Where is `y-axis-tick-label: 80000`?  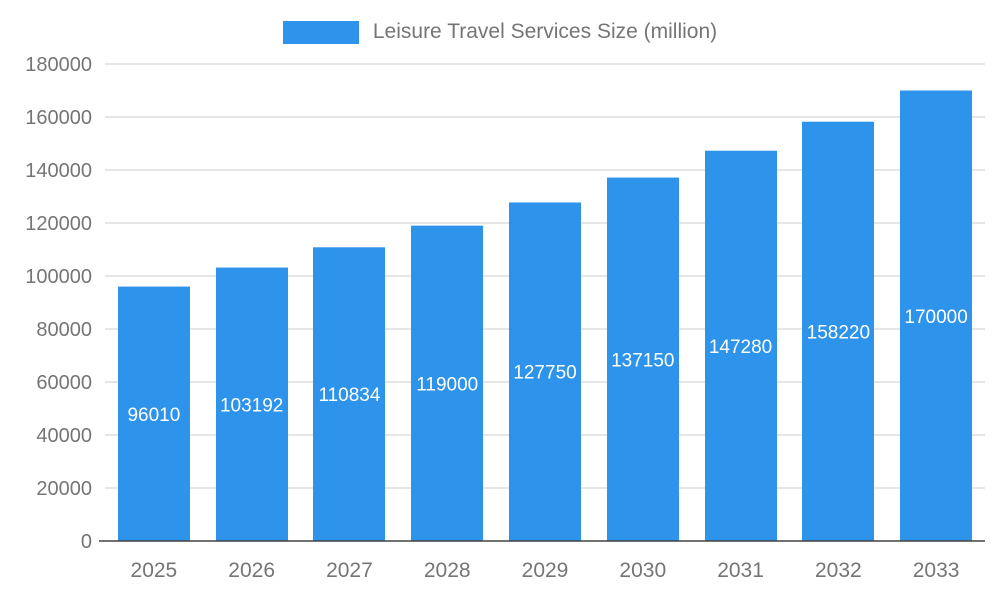
y-axis-tick-label: 80000 is located at coordinates (64, 330).